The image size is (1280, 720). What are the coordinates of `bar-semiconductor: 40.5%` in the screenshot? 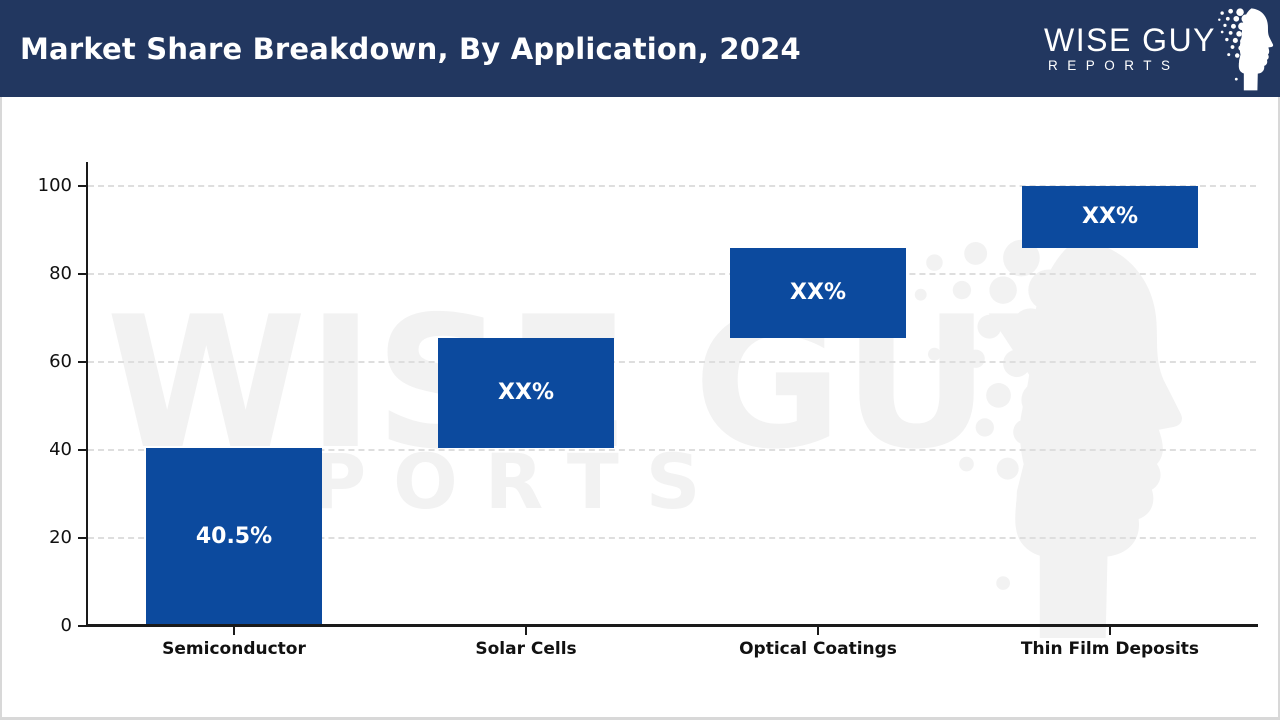 It's located at (234, 536).